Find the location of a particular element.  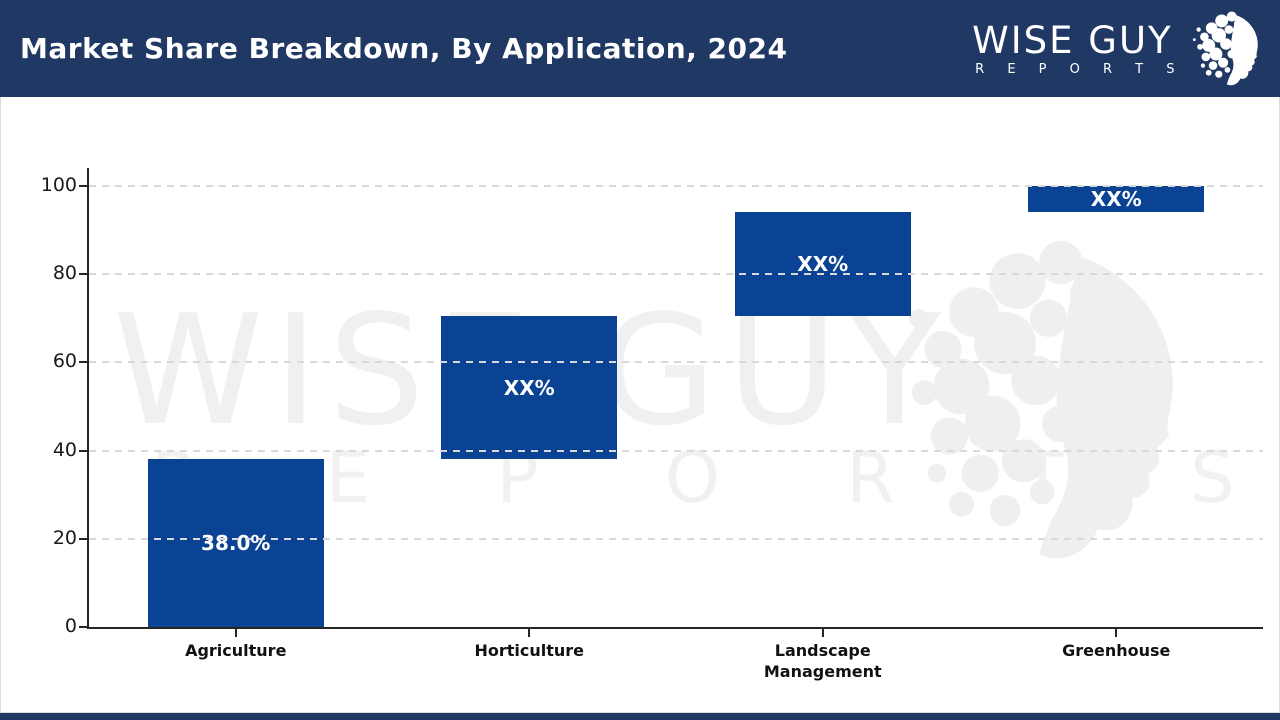

y-tick-label: 40 is located at coordinates (64, 449).